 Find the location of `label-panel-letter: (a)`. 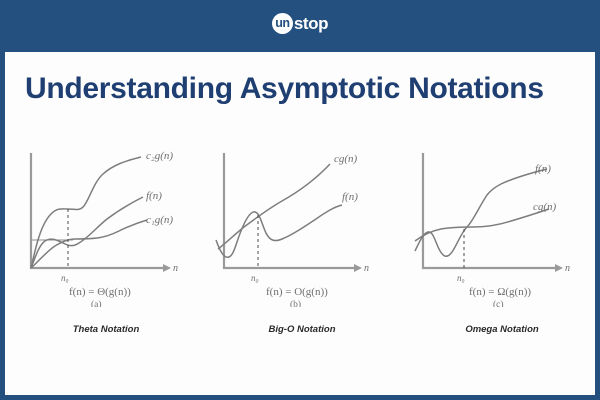

label-panel-letter: (a) is located at coordinates (96, 303).